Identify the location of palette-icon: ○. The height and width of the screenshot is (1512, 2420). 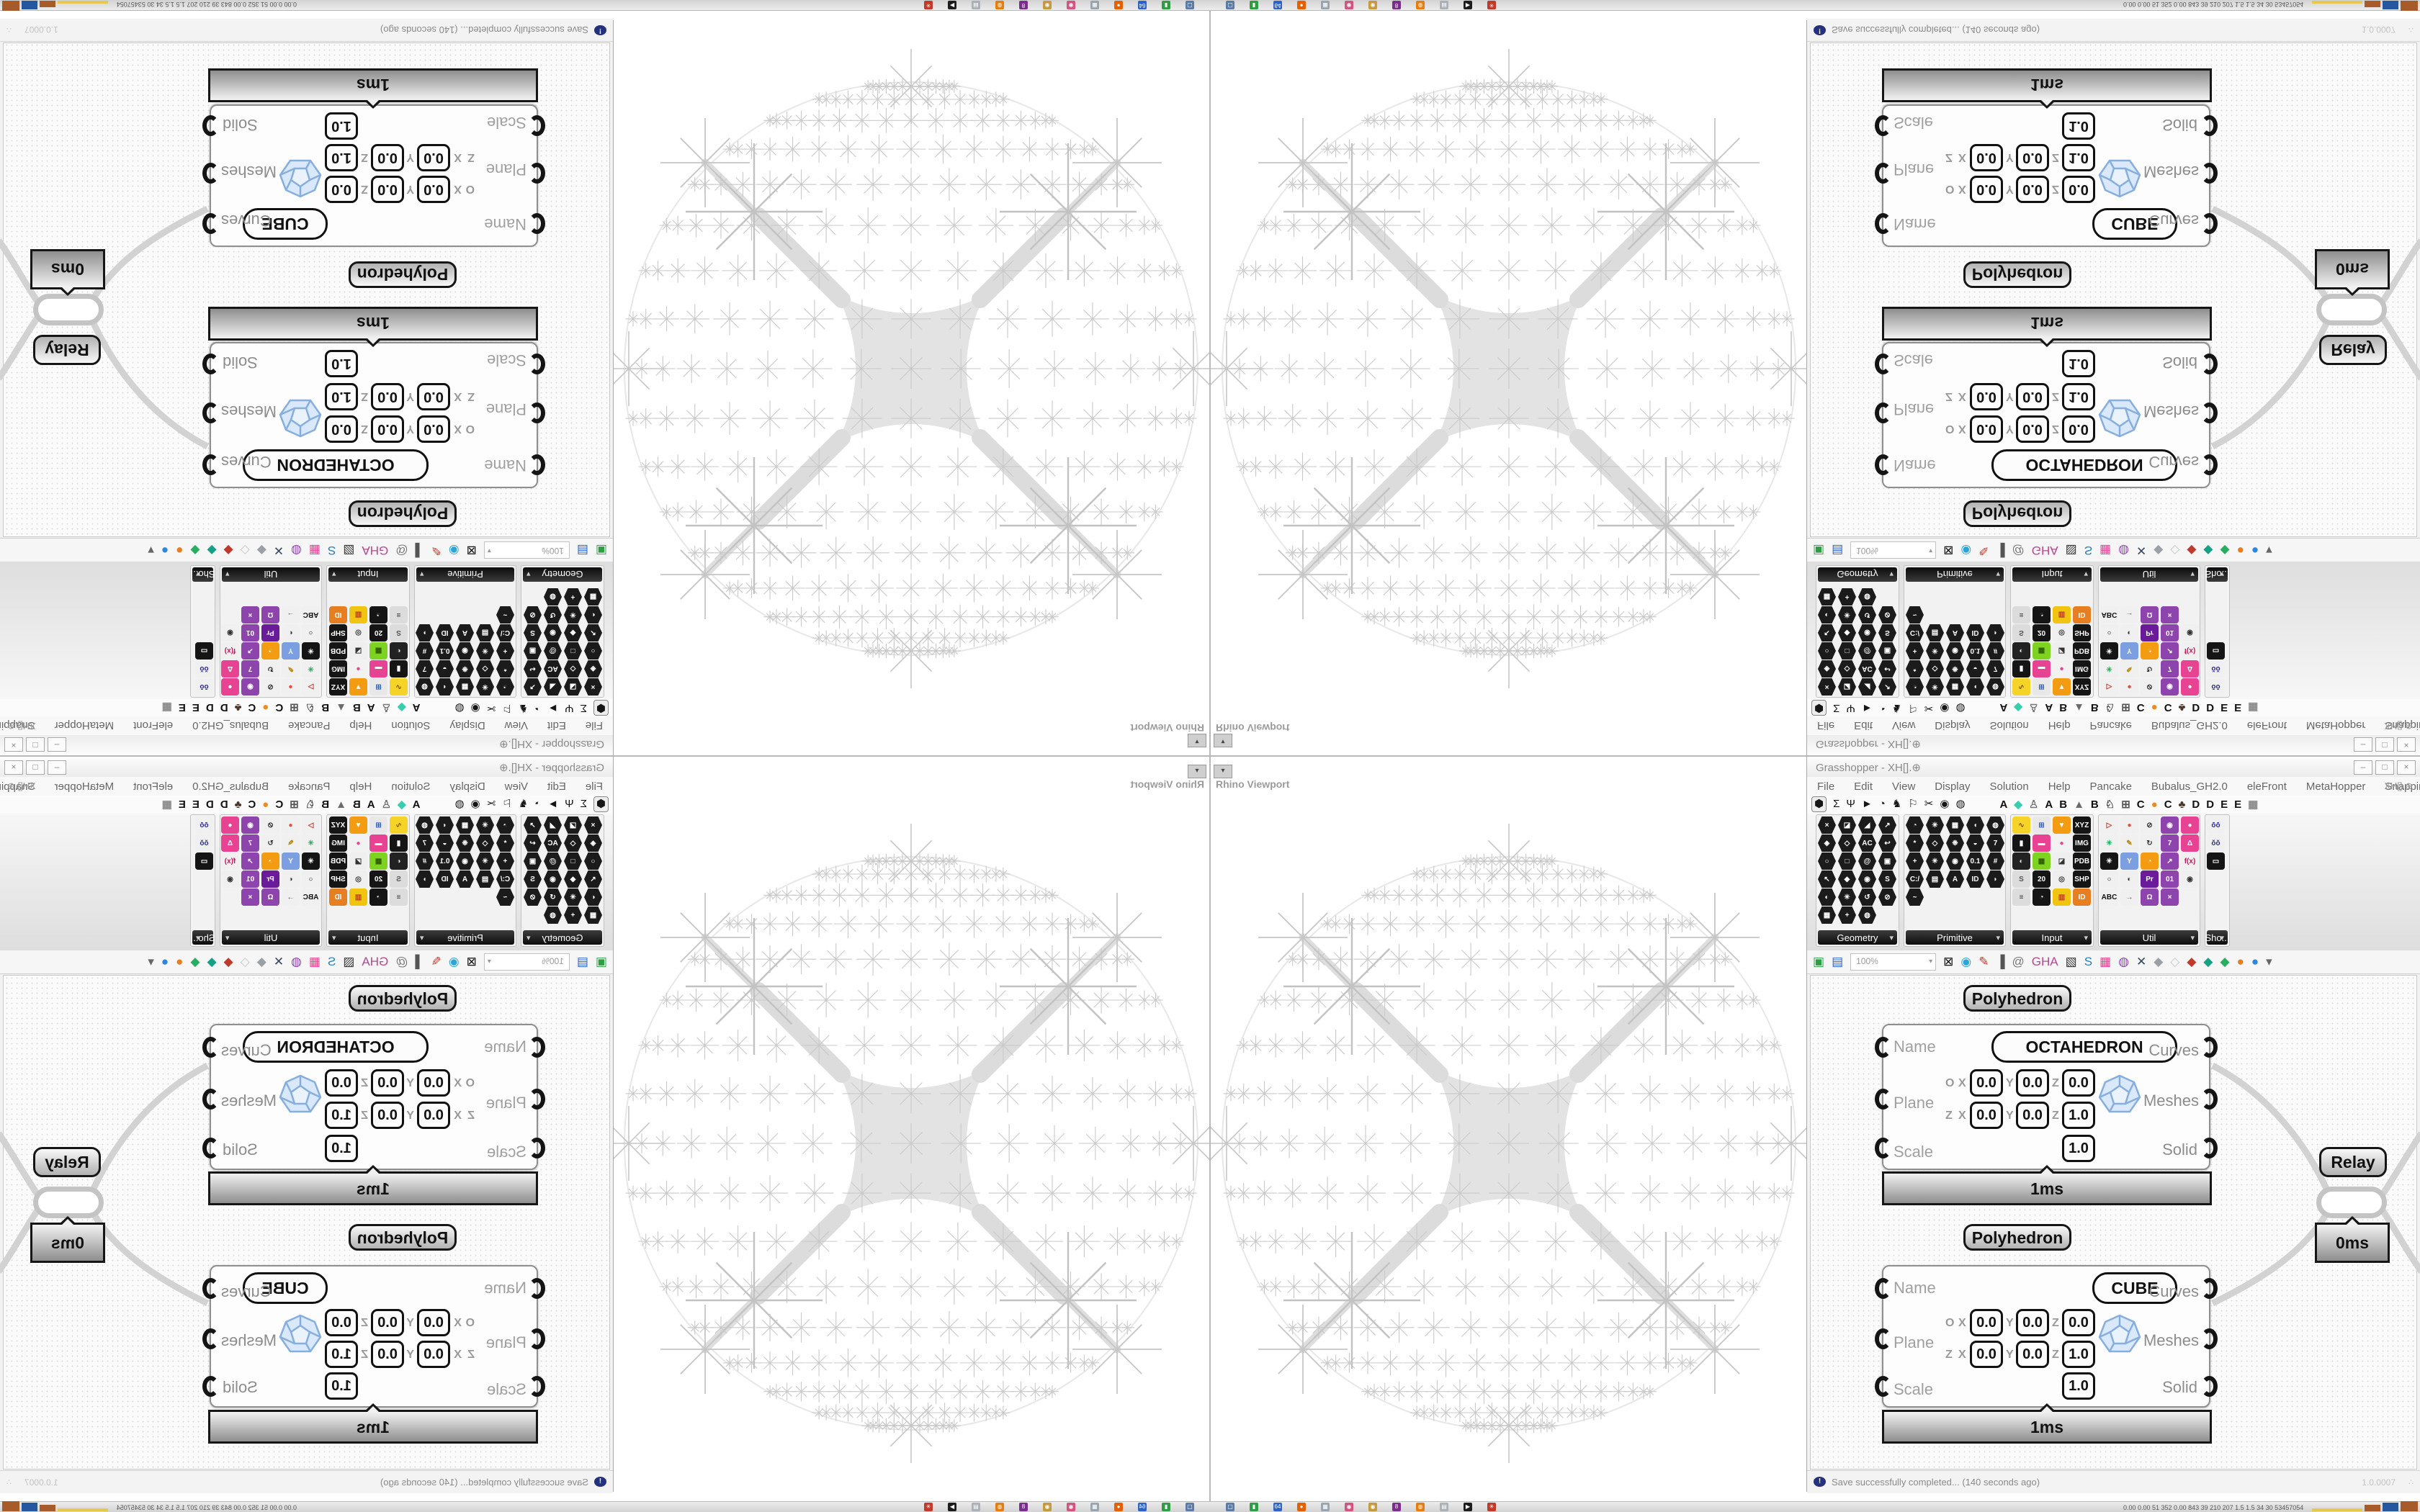
(593, 861).